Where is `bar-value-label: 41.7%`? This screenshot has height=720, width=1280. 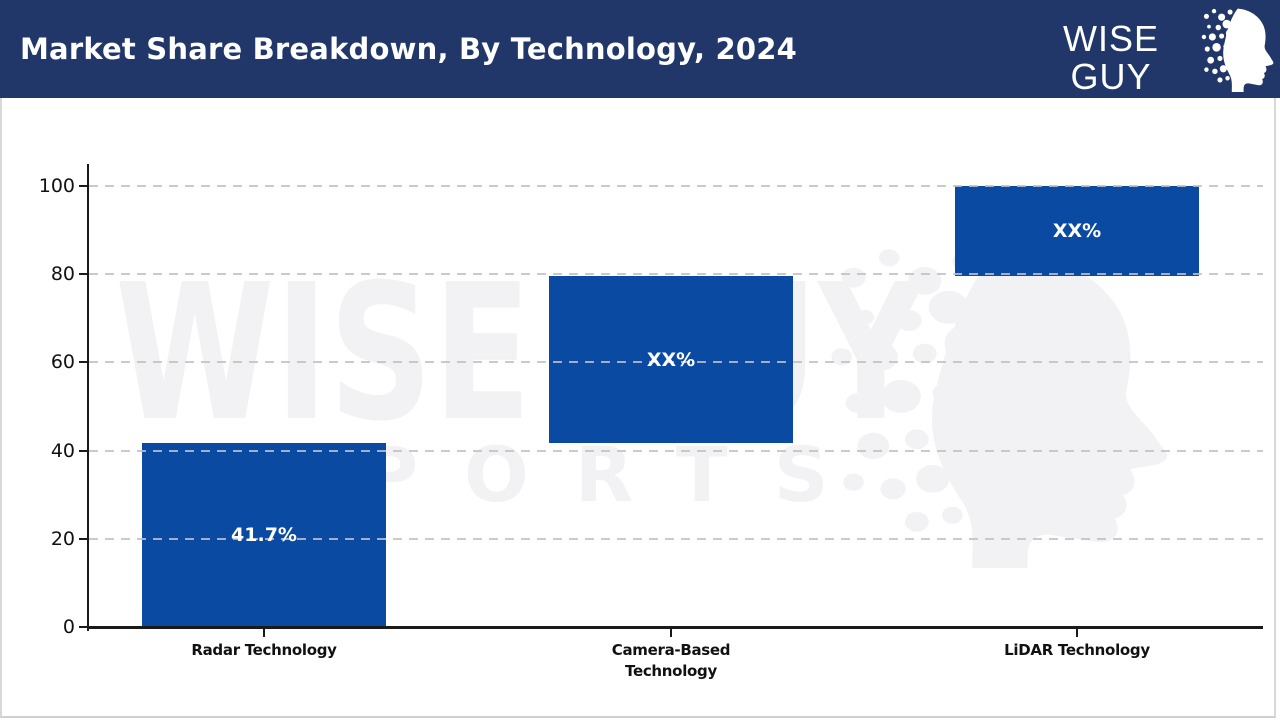 bar-value-label: 41.7% is located at coordinates (264, 535).